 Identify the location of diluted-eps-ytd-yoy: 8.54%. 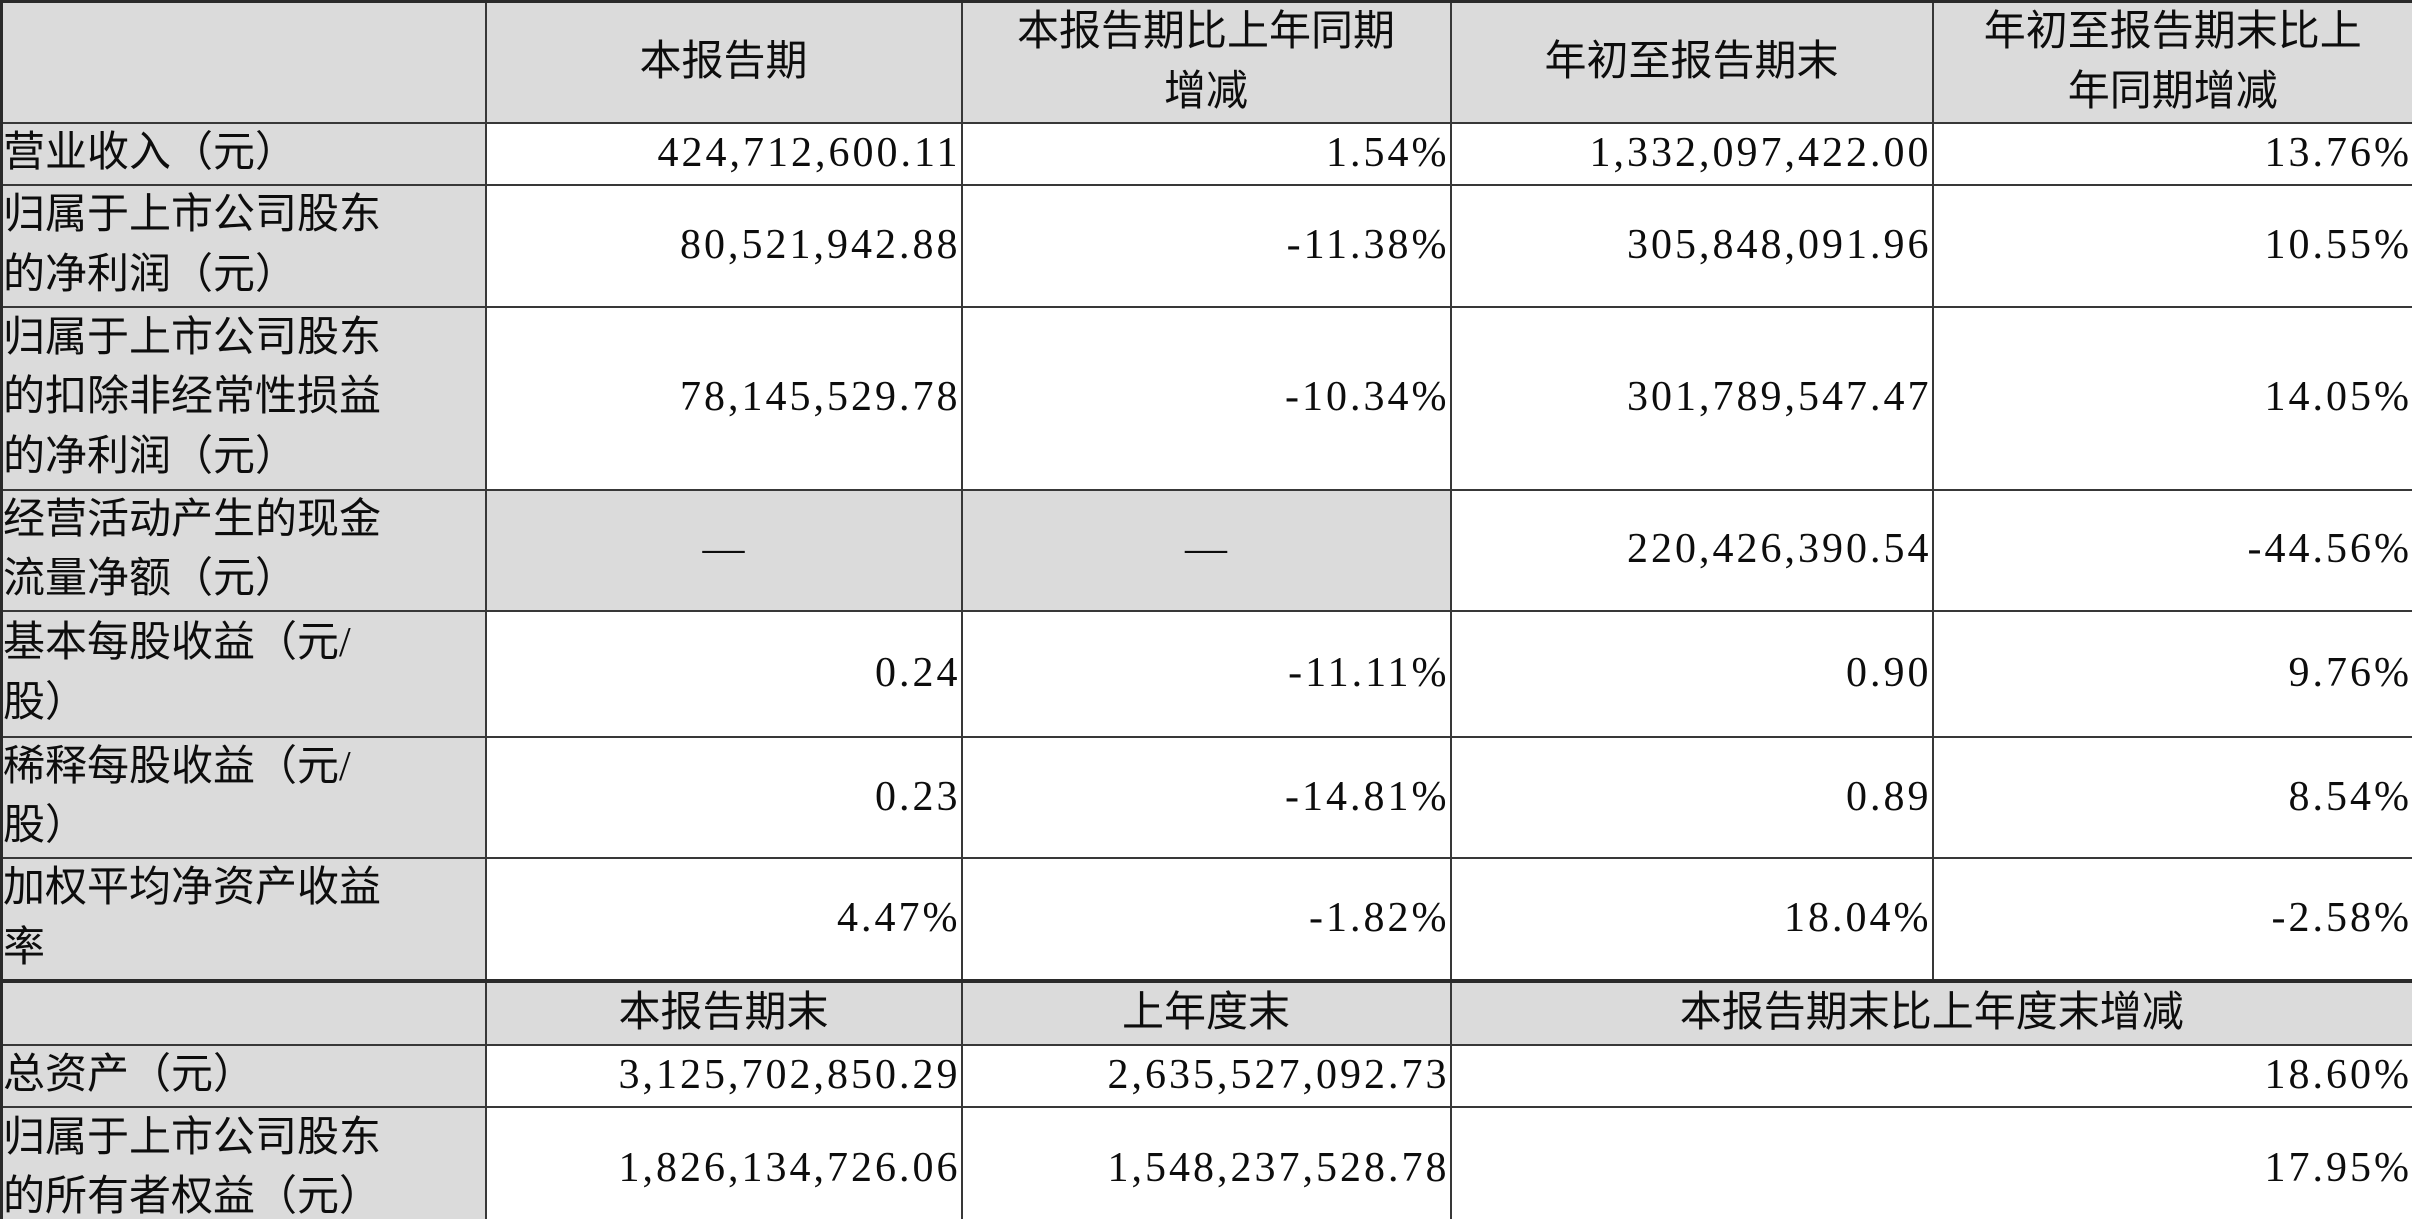
(2171, 797).